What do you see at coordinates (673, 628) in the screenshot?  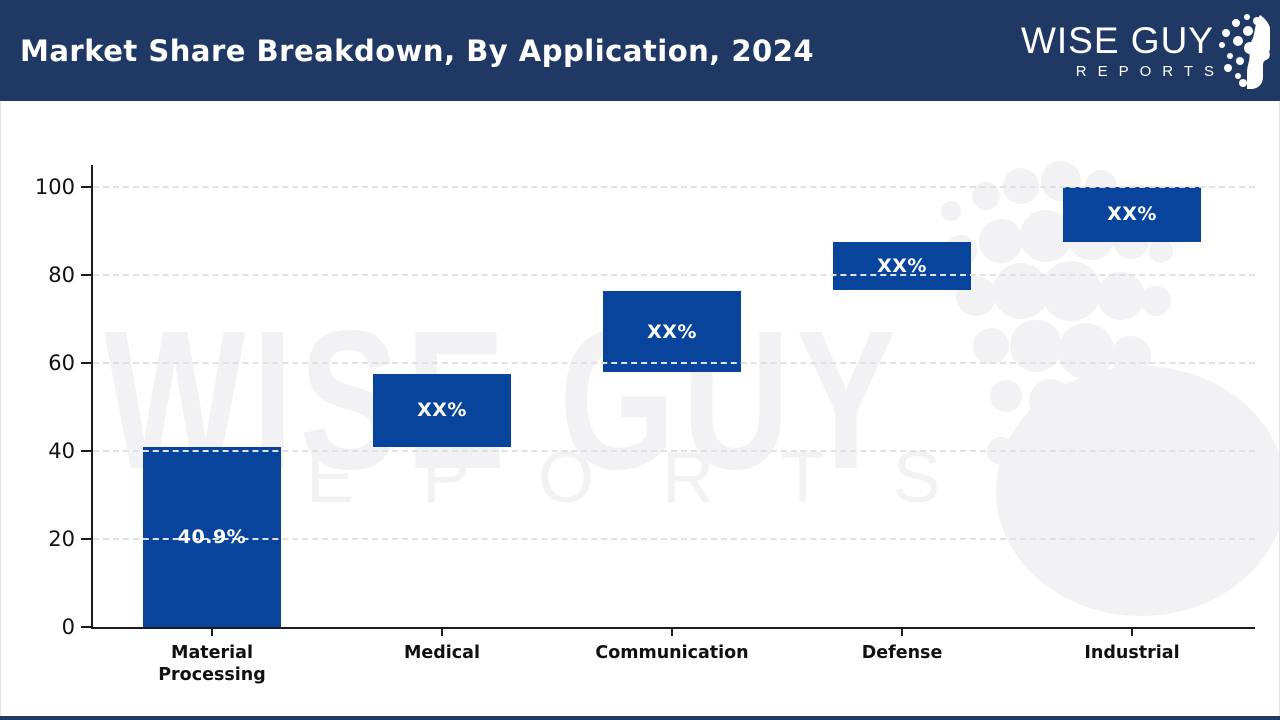 I see `x-axis-line` at bounding box center [673, 628].